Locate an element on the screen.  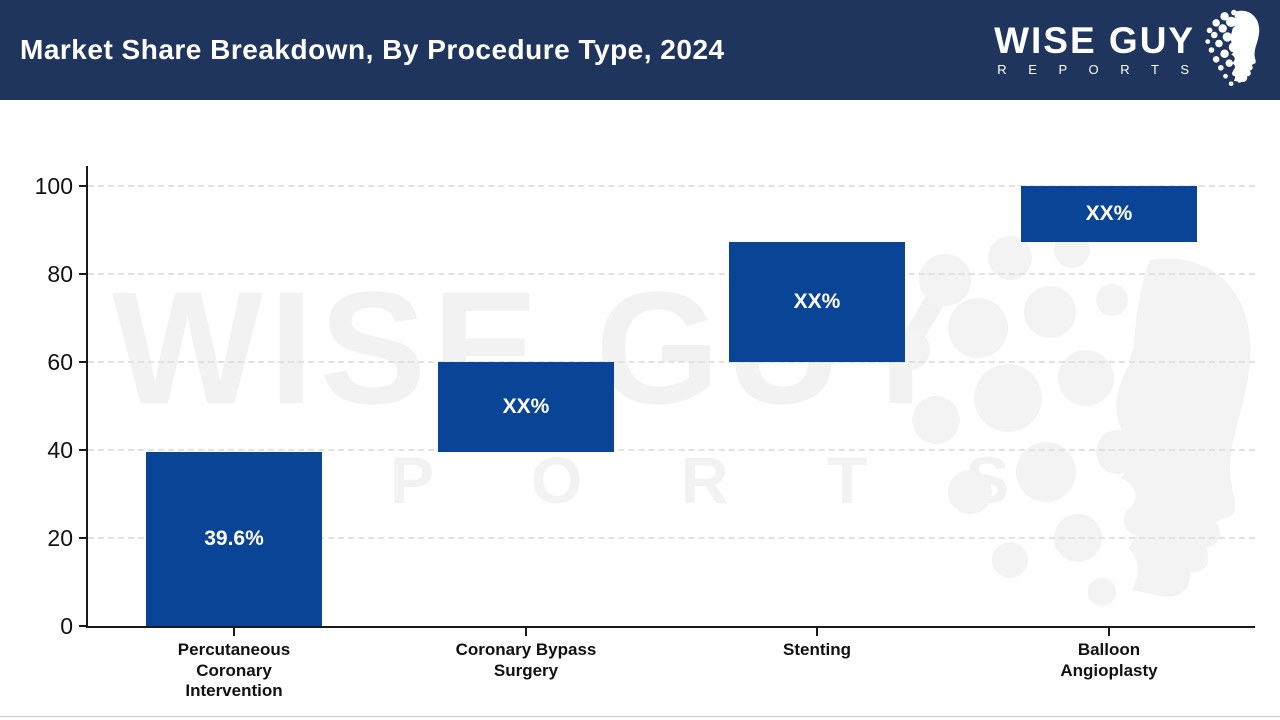
y-axis-tick-label: 80 is located at coordinates (60, 274).